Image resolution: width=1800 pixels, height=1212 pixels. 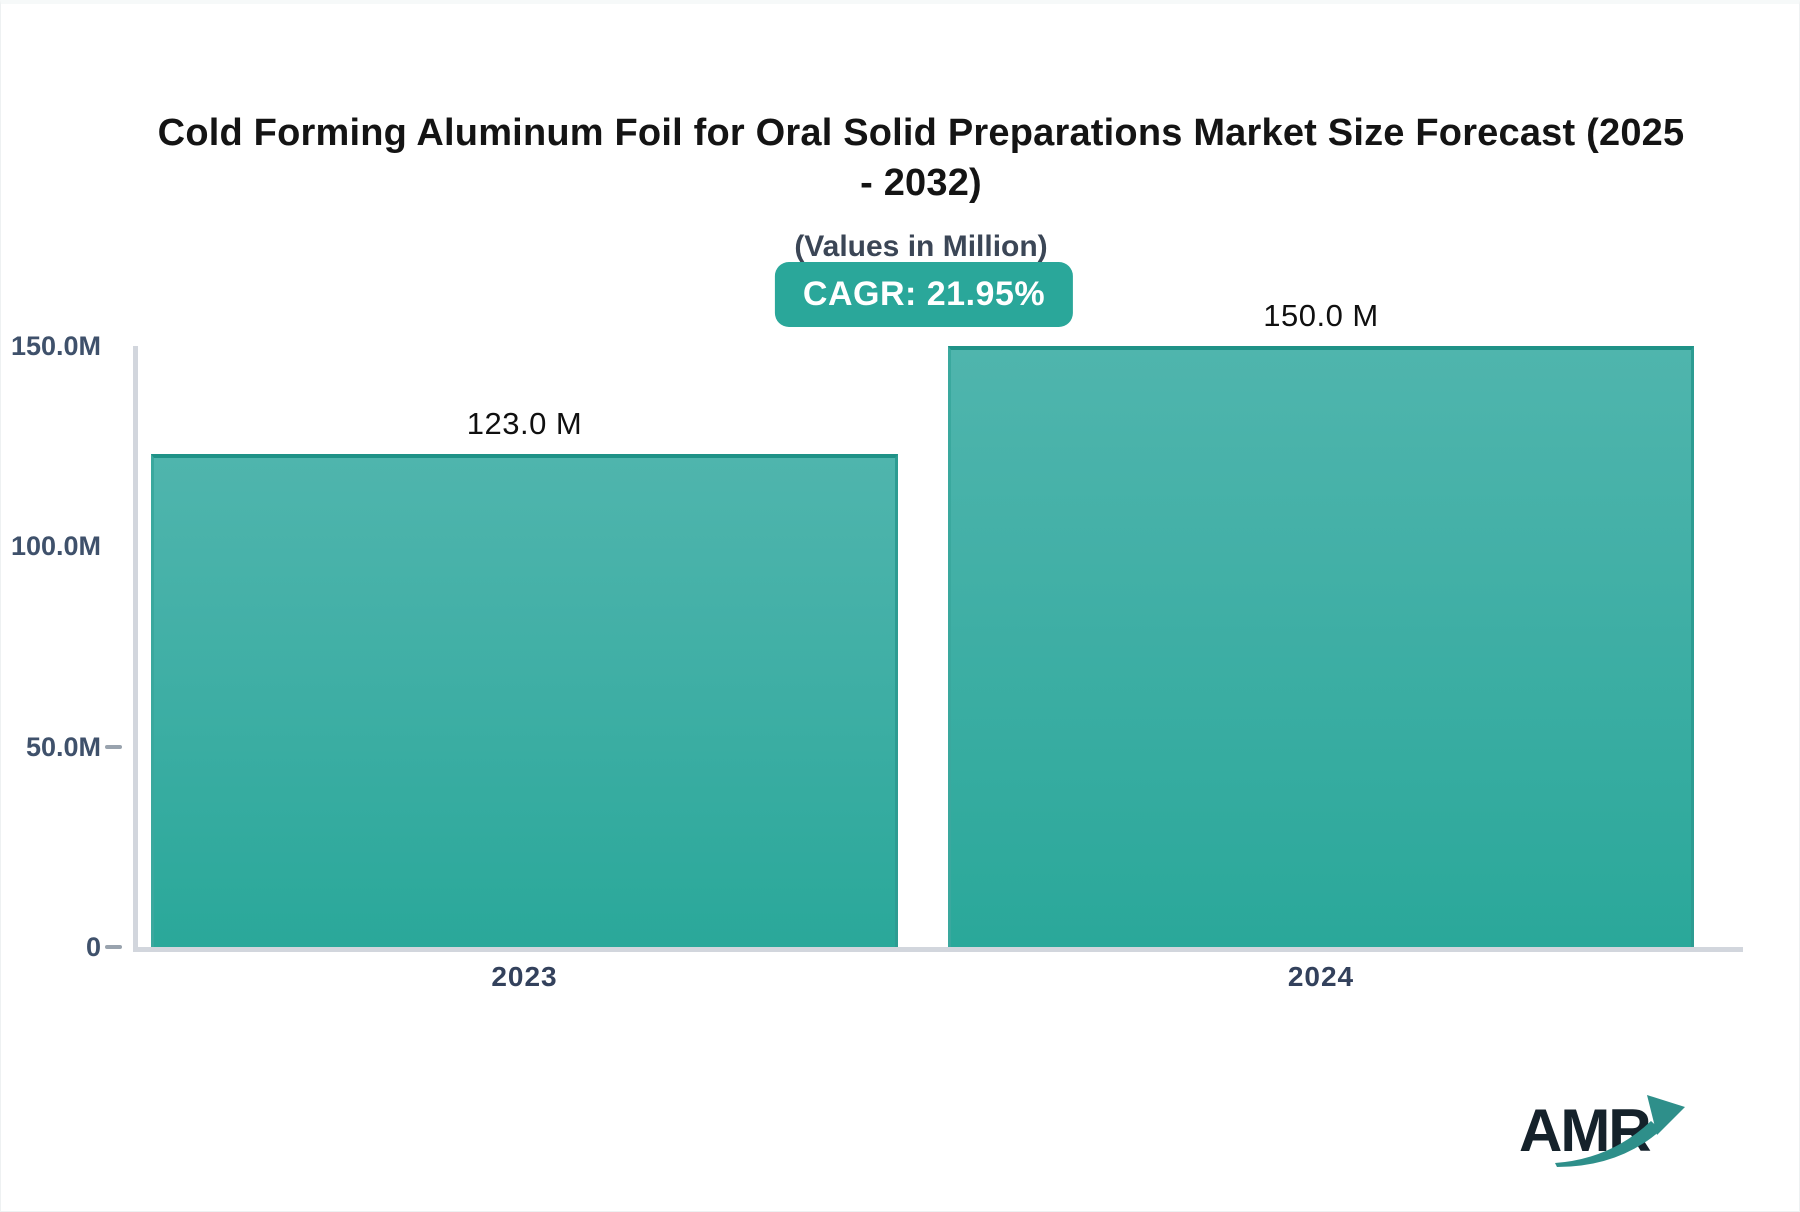 I want to click on chart-title-line2: - 2032), so click(x=921, y=183).